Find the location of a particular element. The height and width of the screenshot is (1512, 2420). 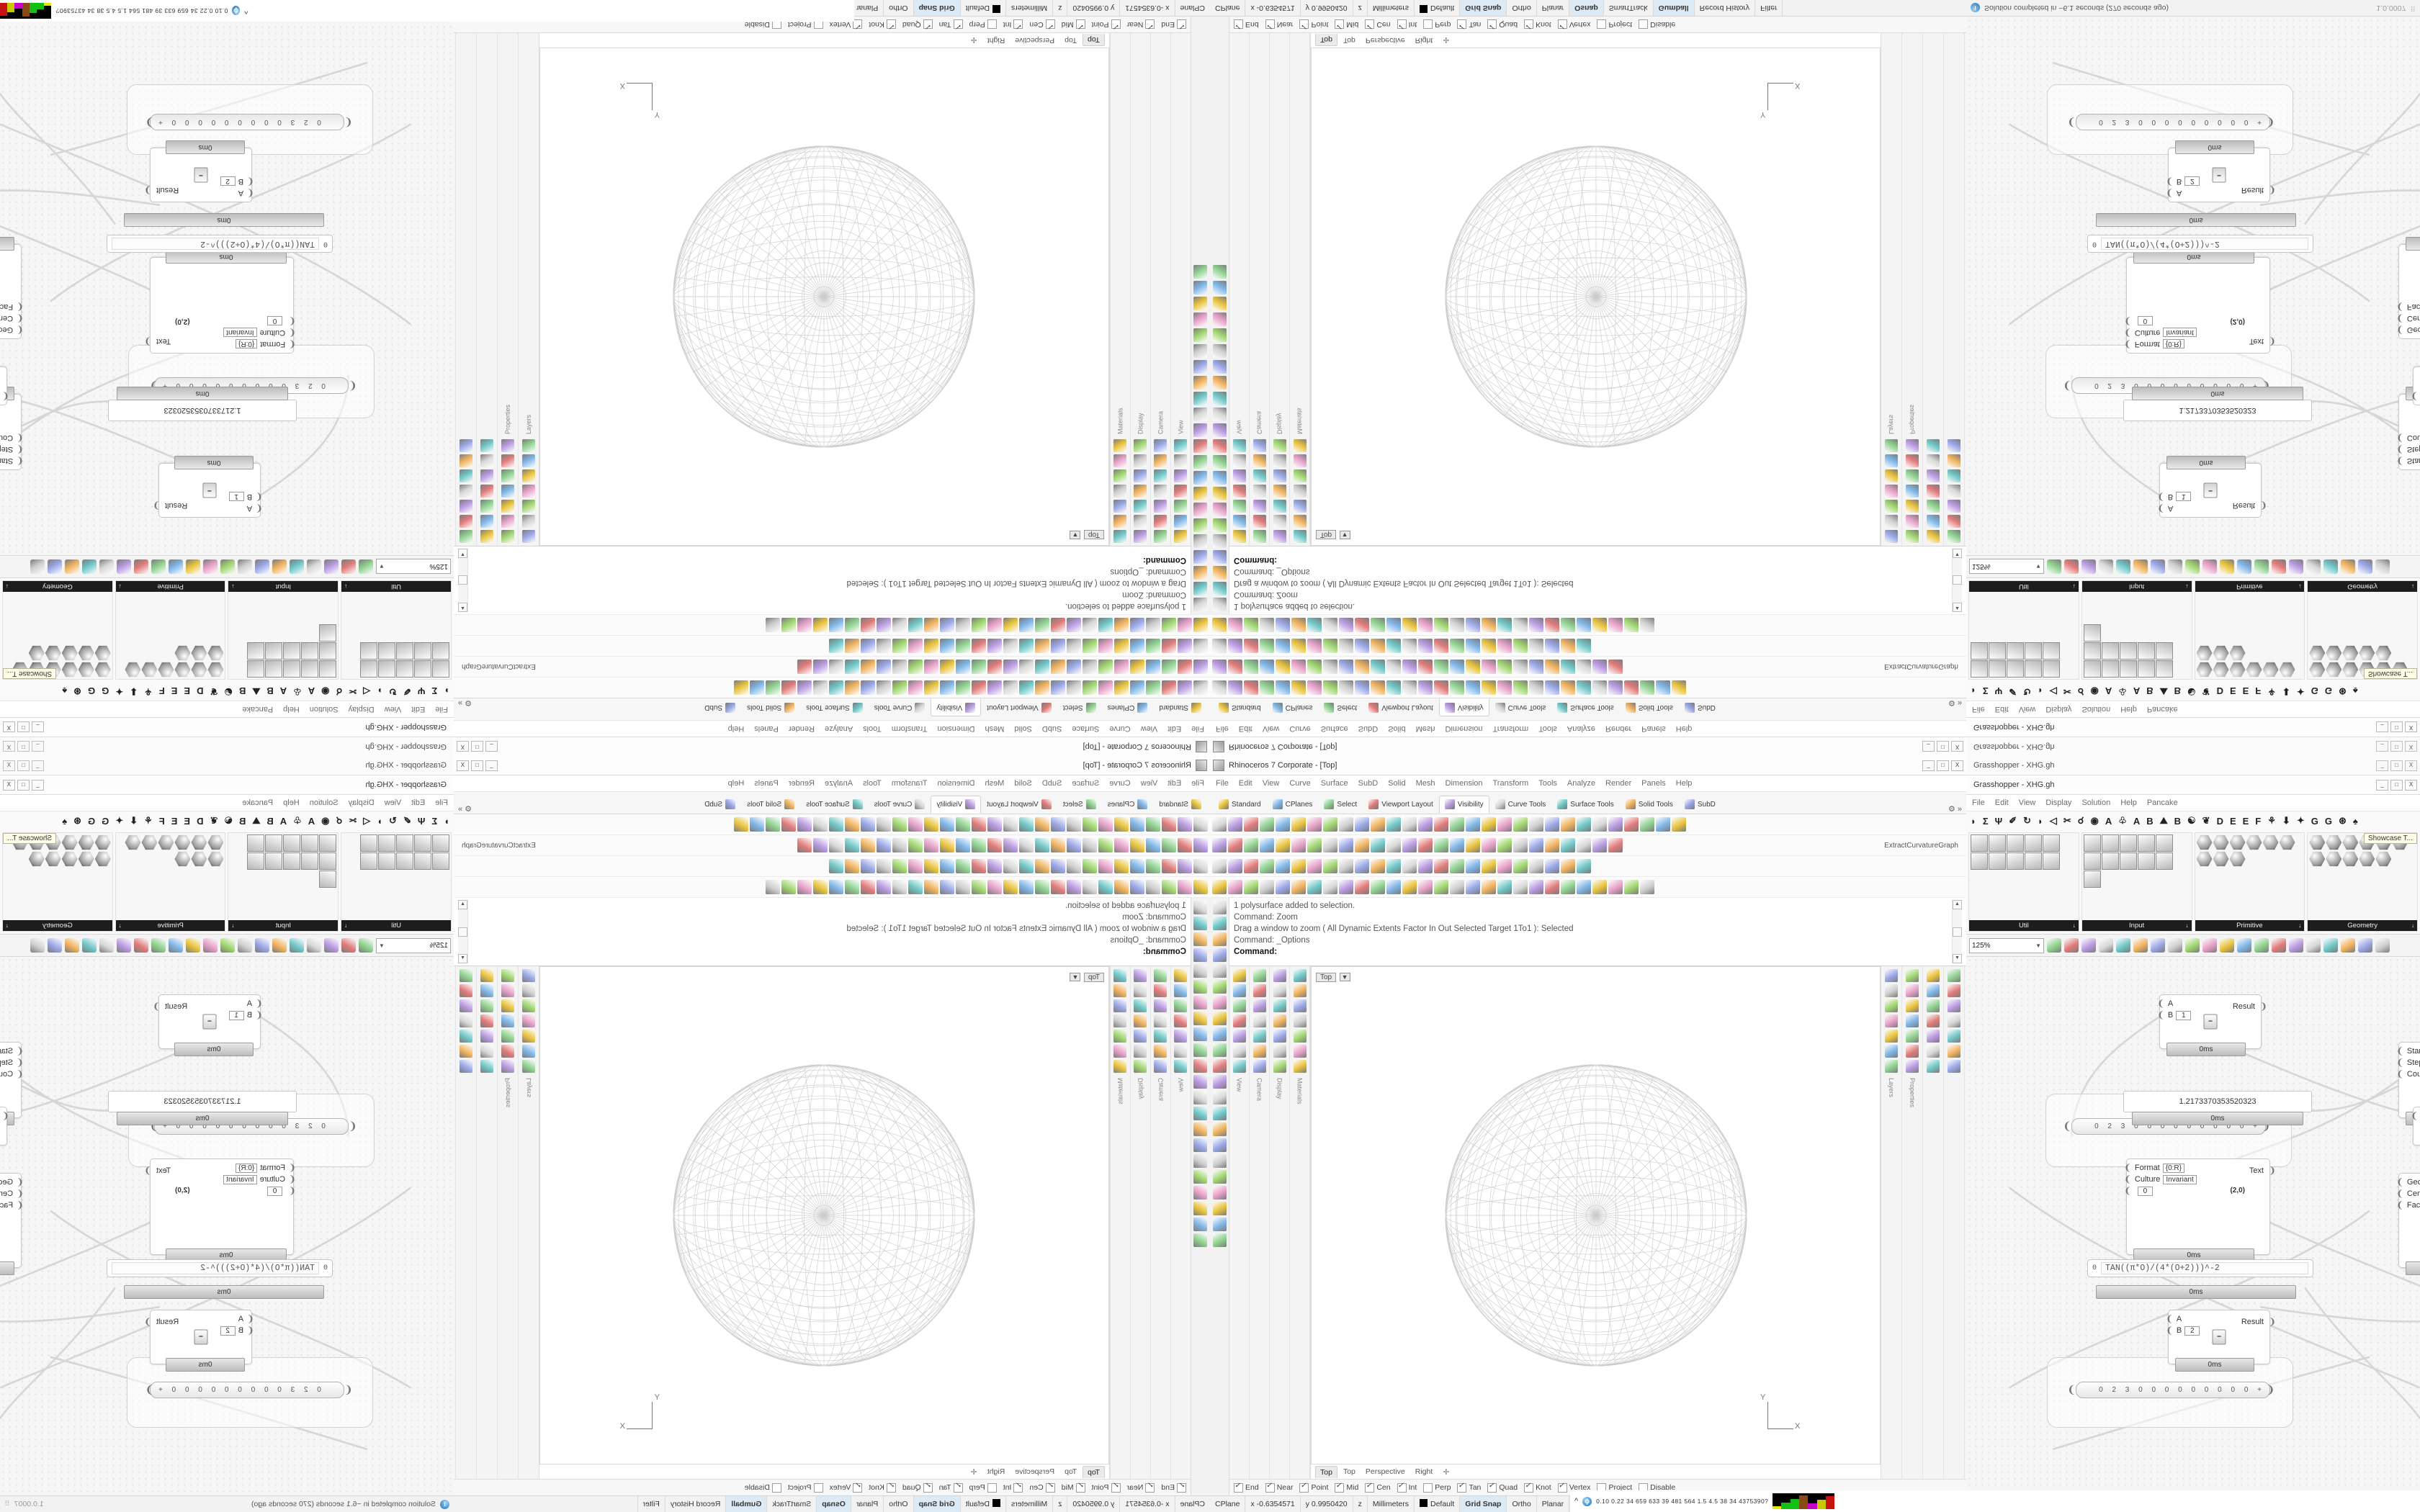

osnap-perp: Perp is located at coordinates (1437, 1487).